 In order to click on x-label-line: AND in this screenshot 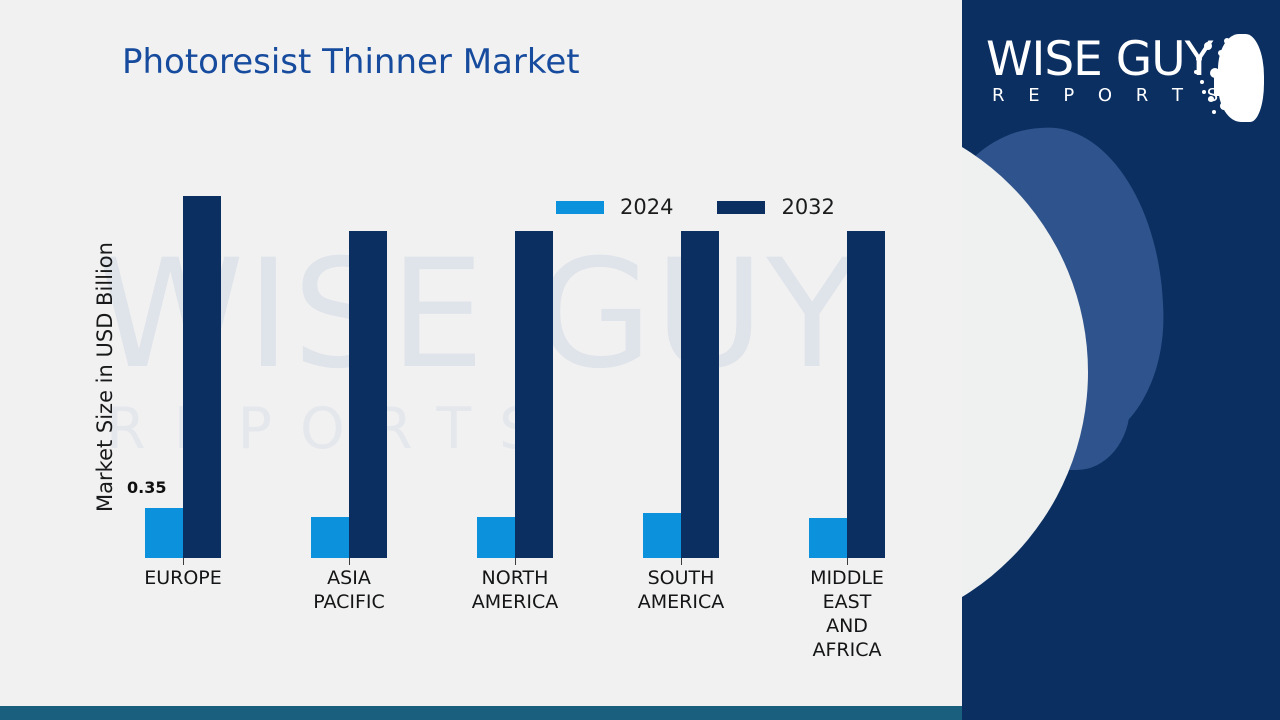, I will do `click(847, 626)`.